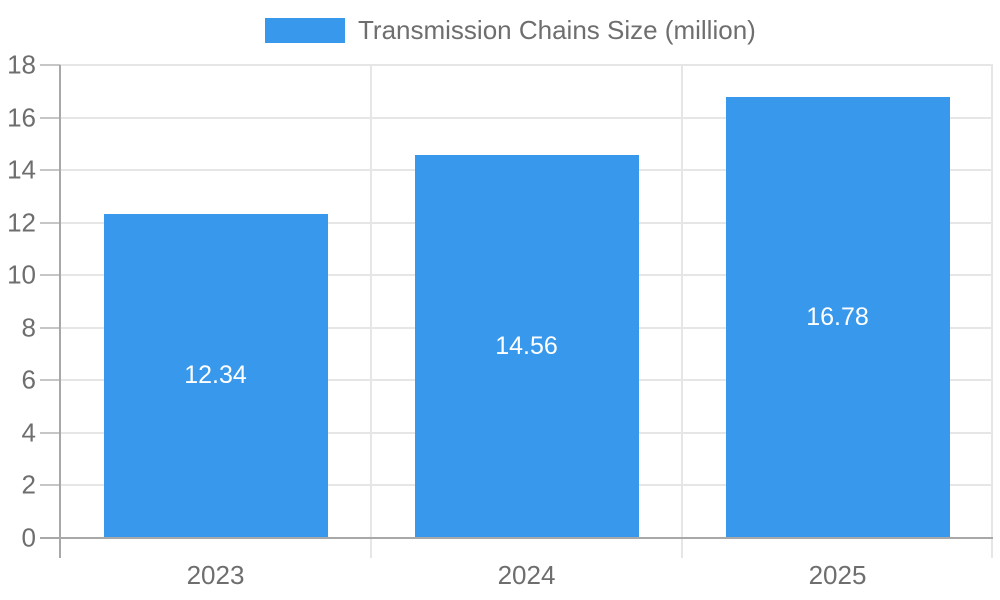  I want to click on y-tick-label: 10, so click(21, 274).